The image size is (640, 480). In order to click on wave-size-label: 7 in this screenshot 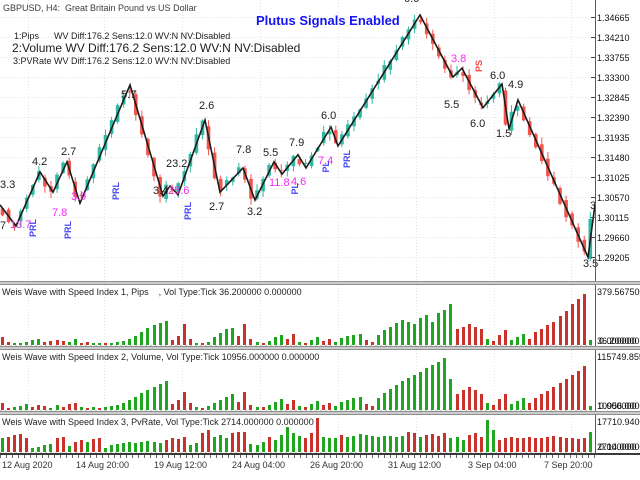, I will do `click(3, 226)`.